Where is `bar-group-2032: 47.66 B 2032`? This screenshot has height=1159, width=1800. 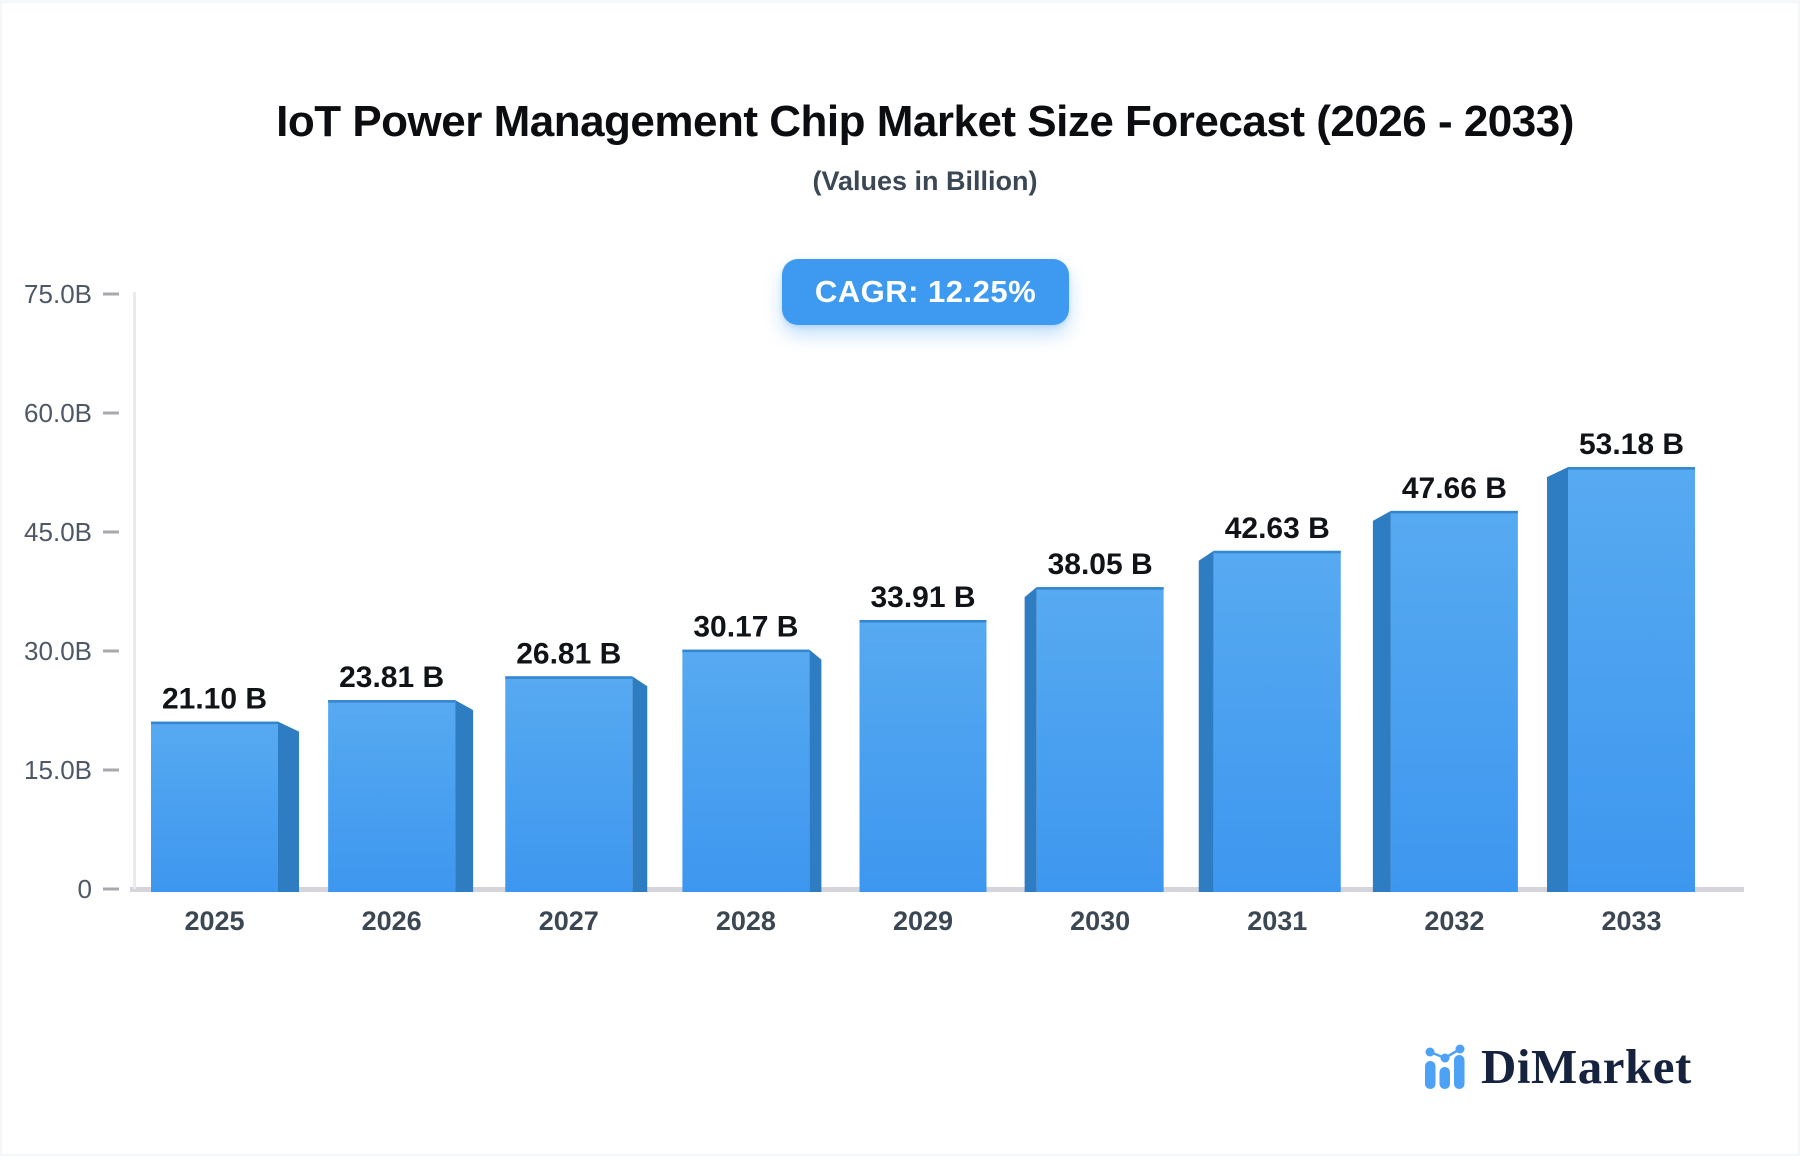
bar-group-2032: 47.66 B 2032 is located at coordinates (1445, 704).